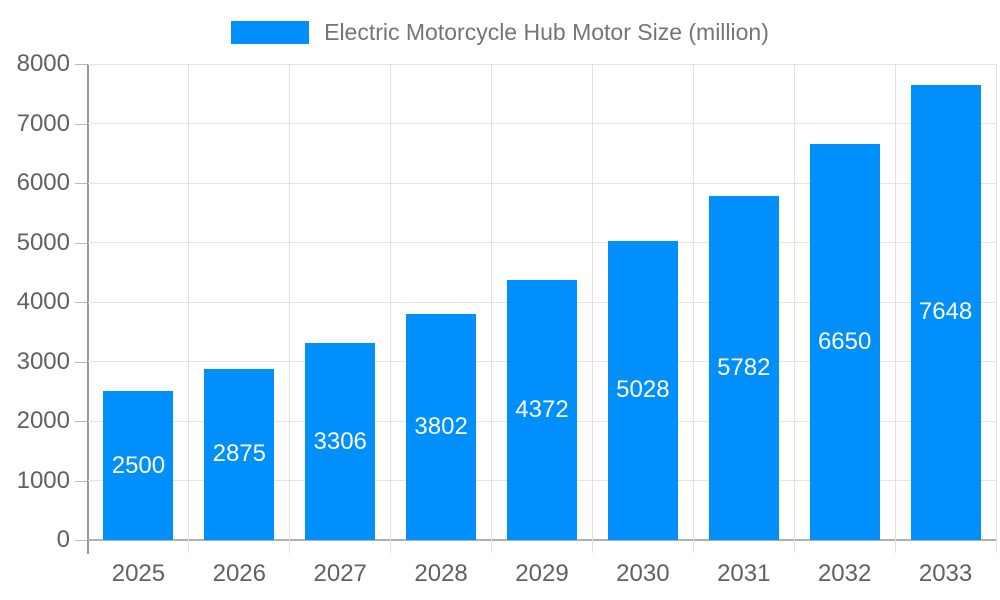 The width and height of the screenshot is (1000, 600). I want to click on x-axis-label: 2031, so click(744, 573).